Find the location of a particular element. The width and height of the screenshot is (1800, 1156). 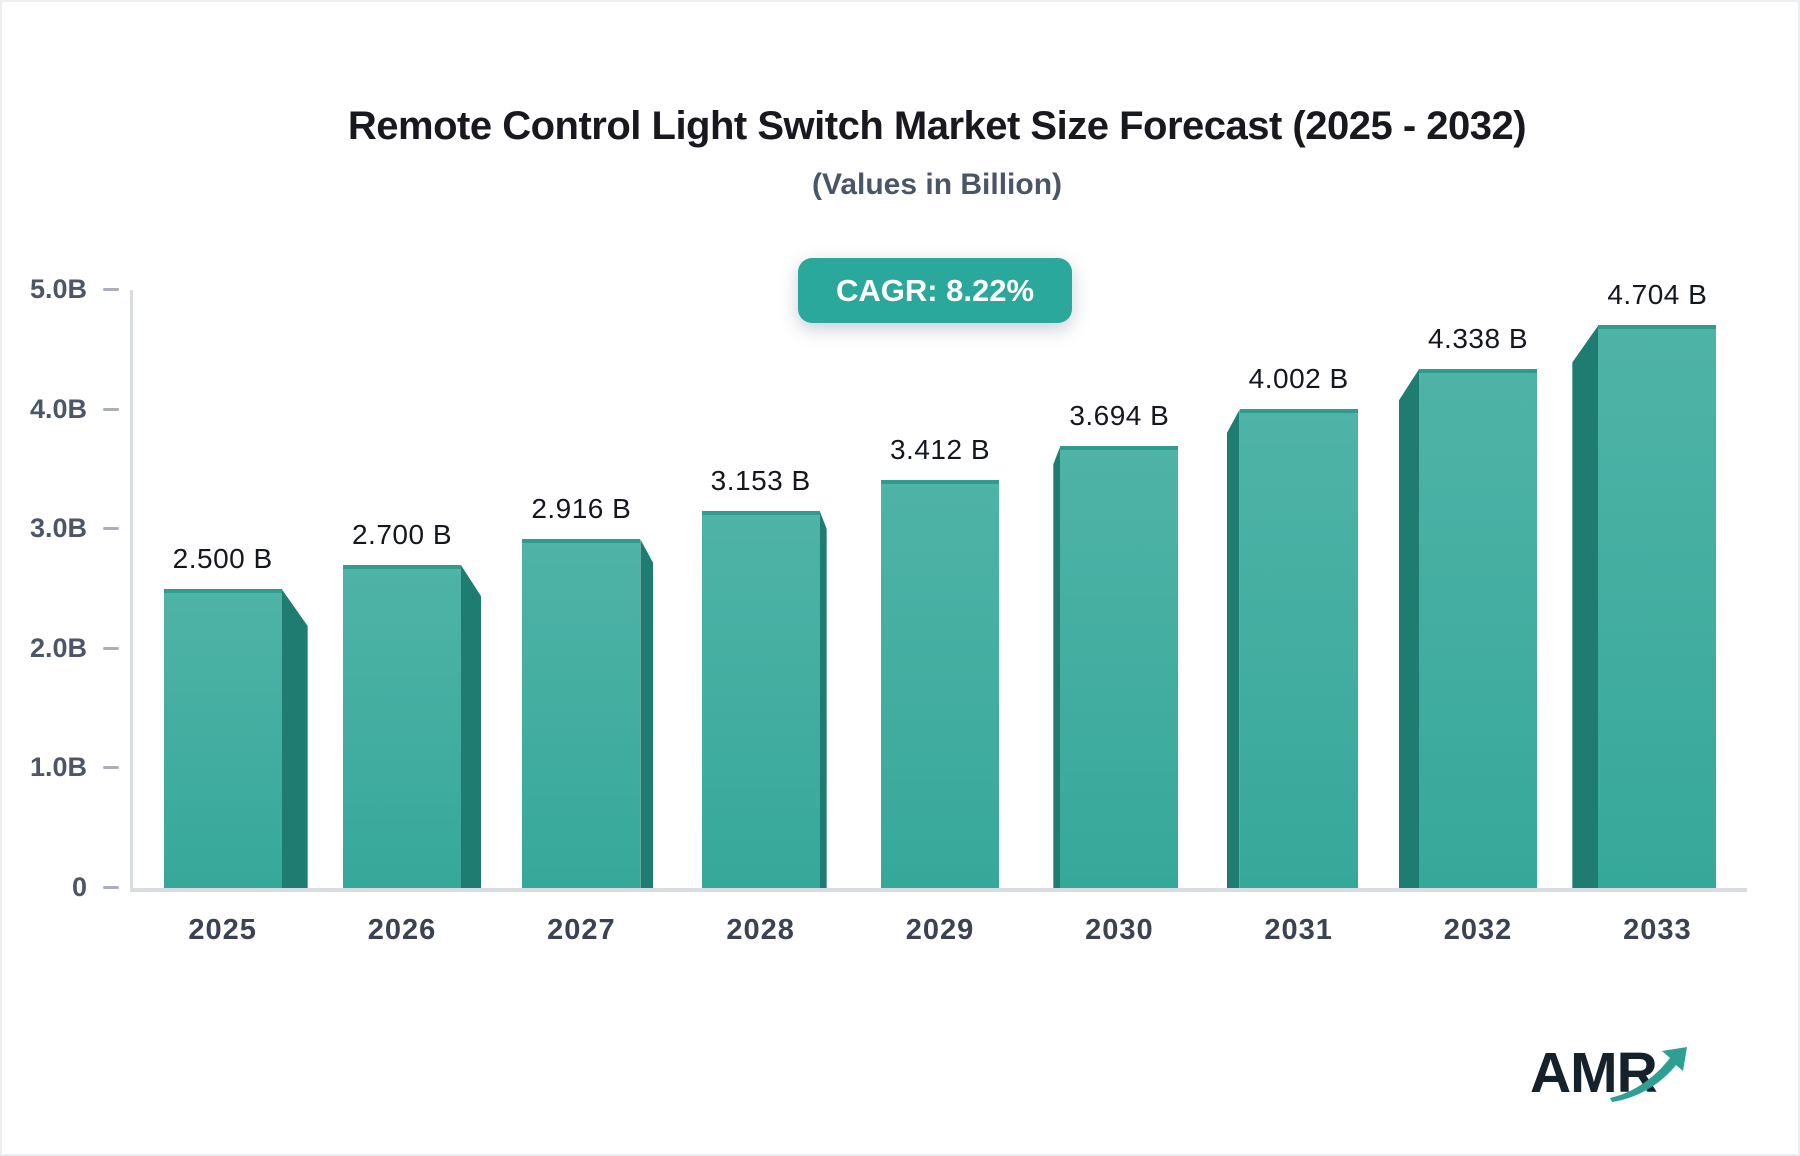

logo-text: AMR is located at coordinates (1593, 1073).